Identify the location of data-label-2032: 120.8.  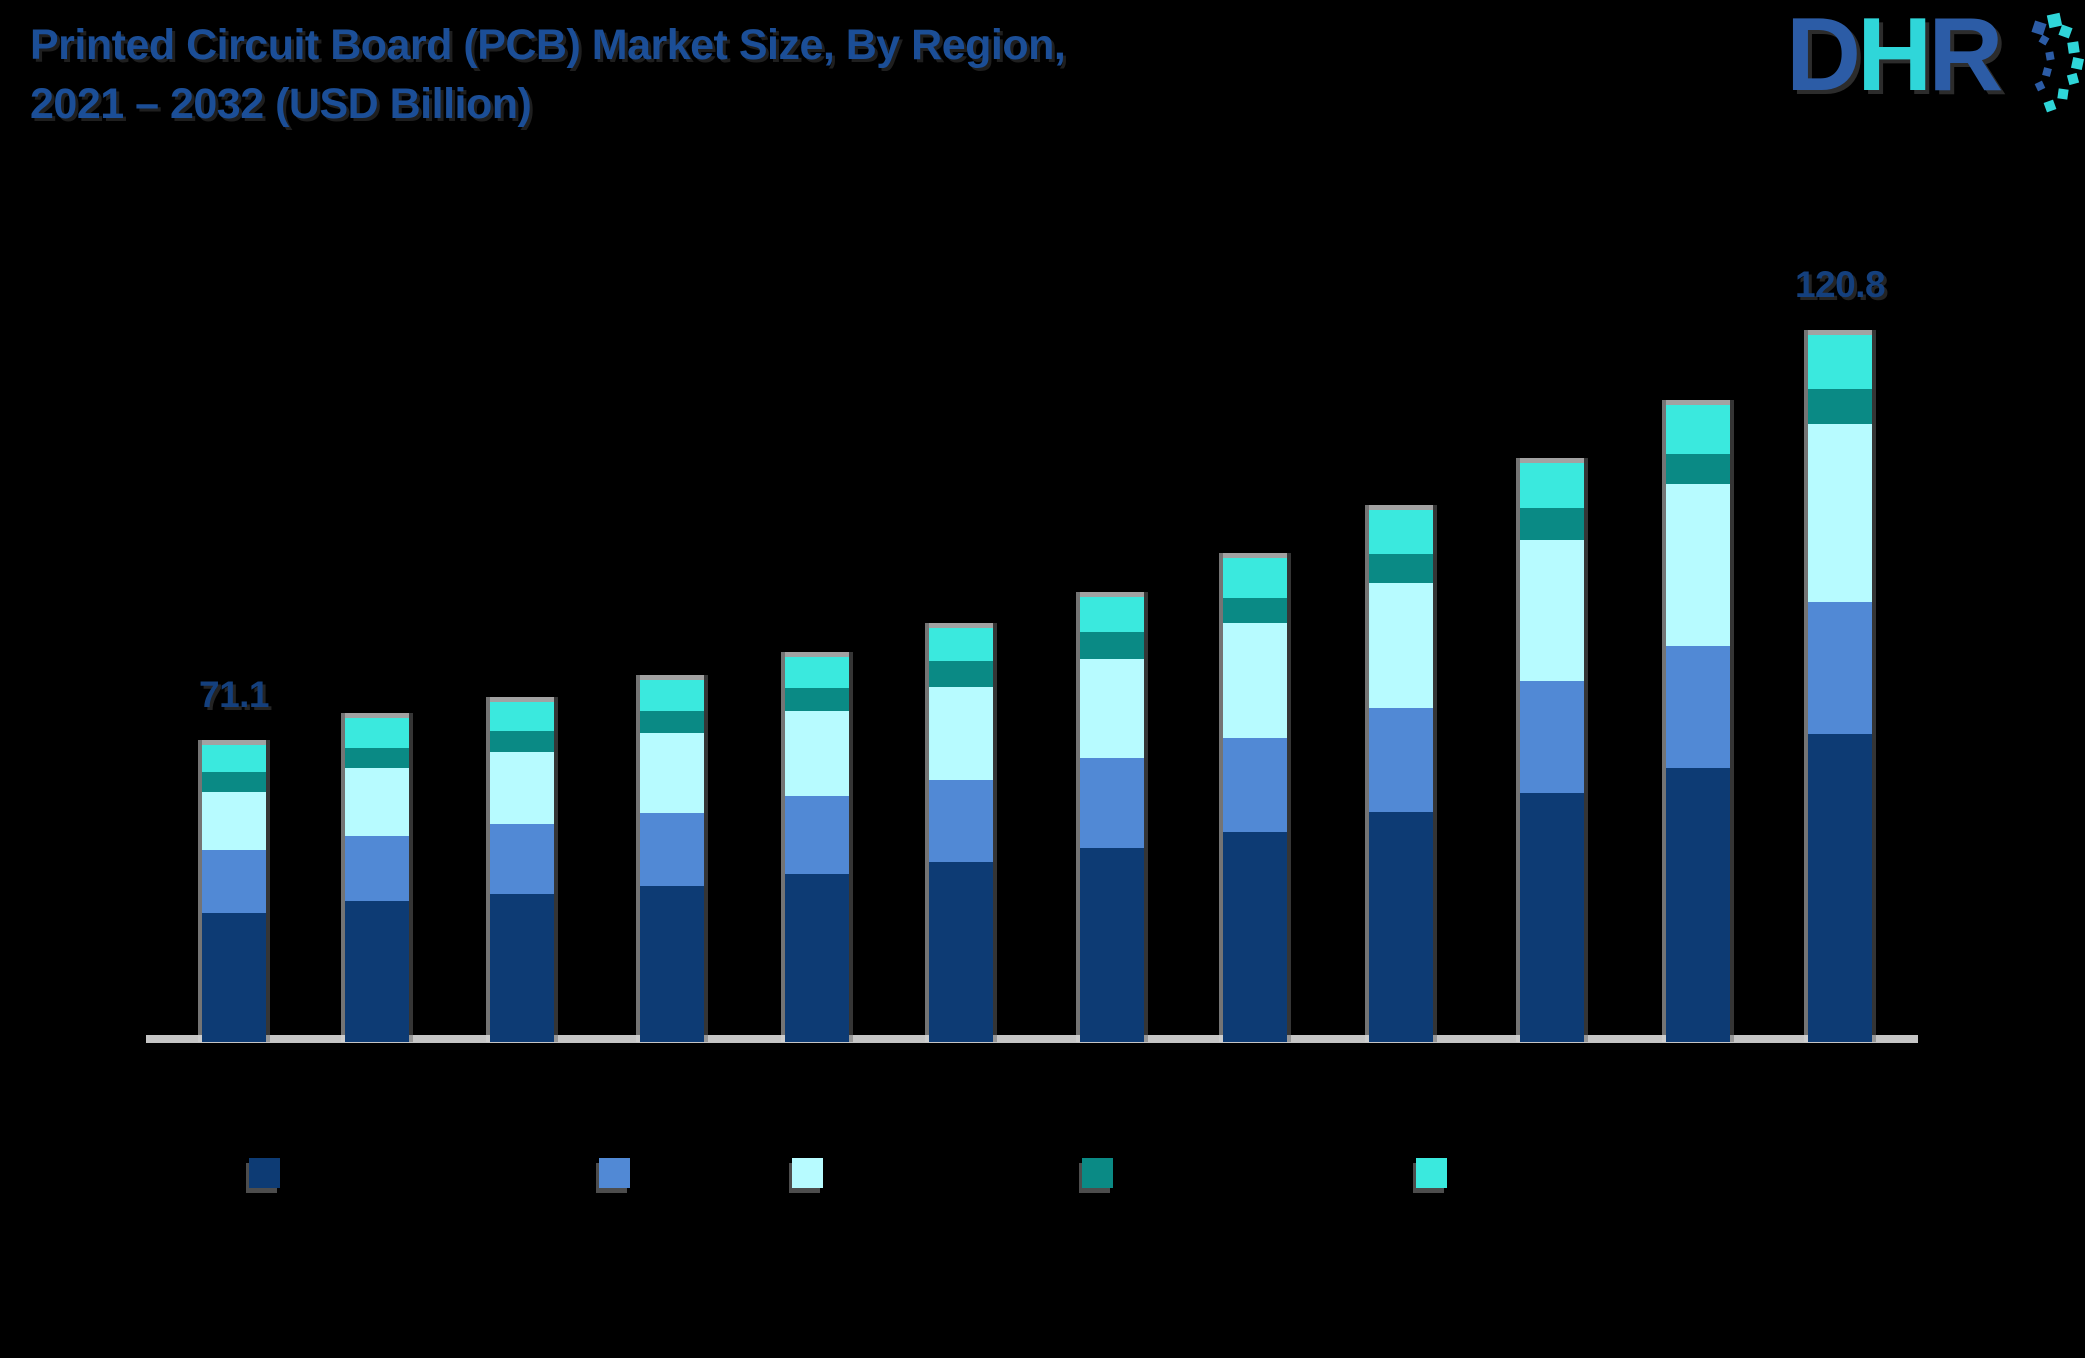
(1840, 284).